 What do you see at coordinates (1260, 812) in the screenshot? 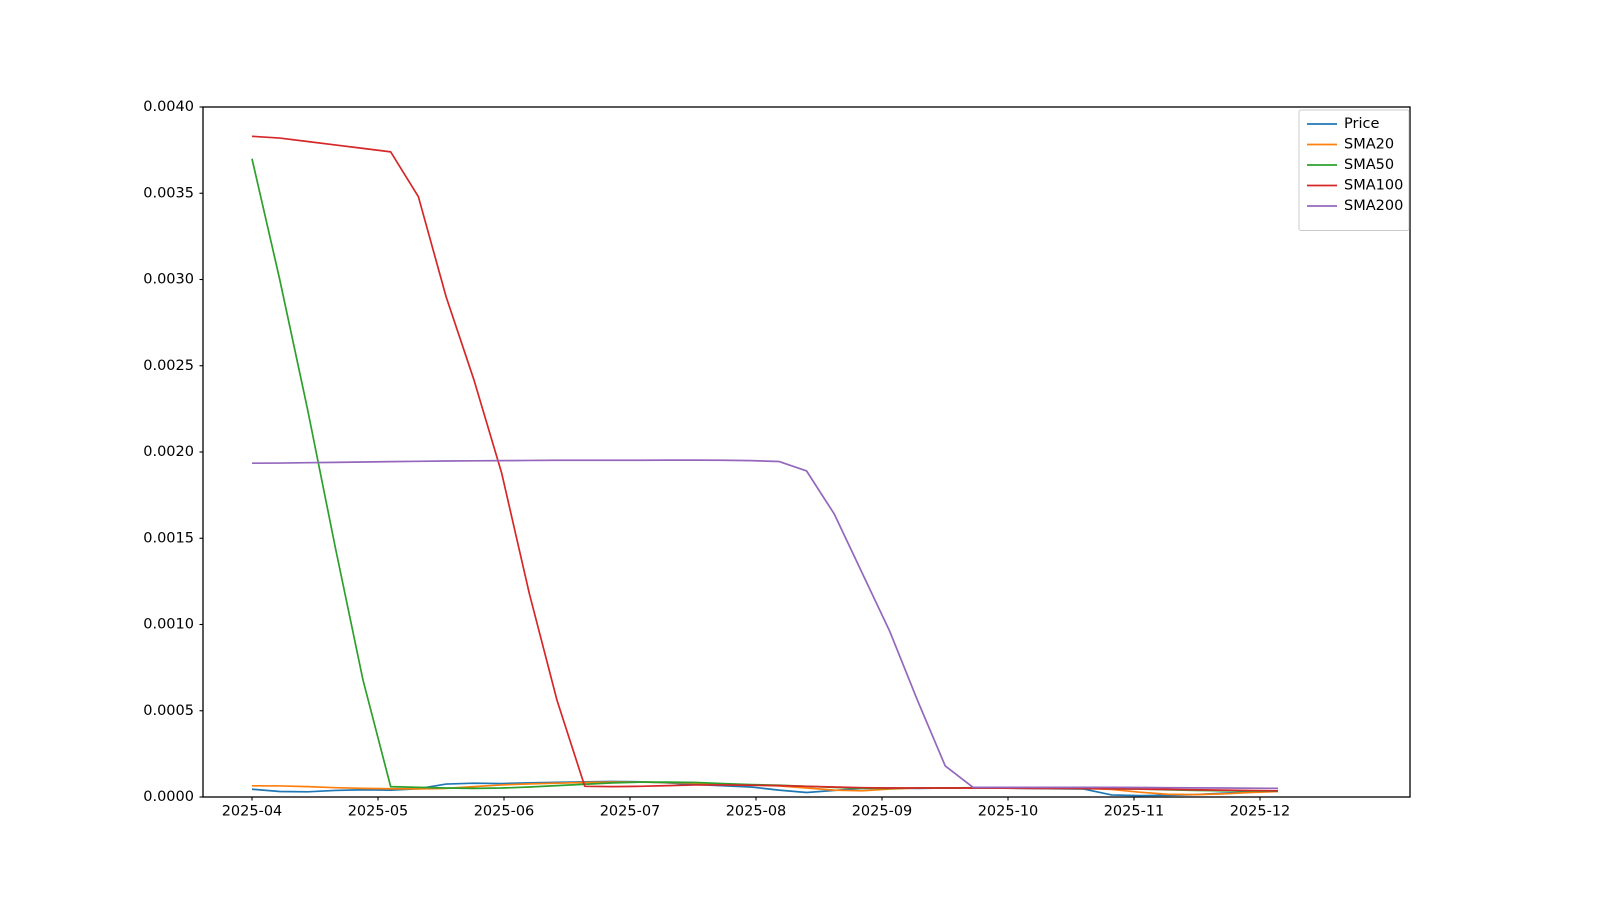
I see `x-tick-label: 2025-12` at bounding box center [1260, 812].